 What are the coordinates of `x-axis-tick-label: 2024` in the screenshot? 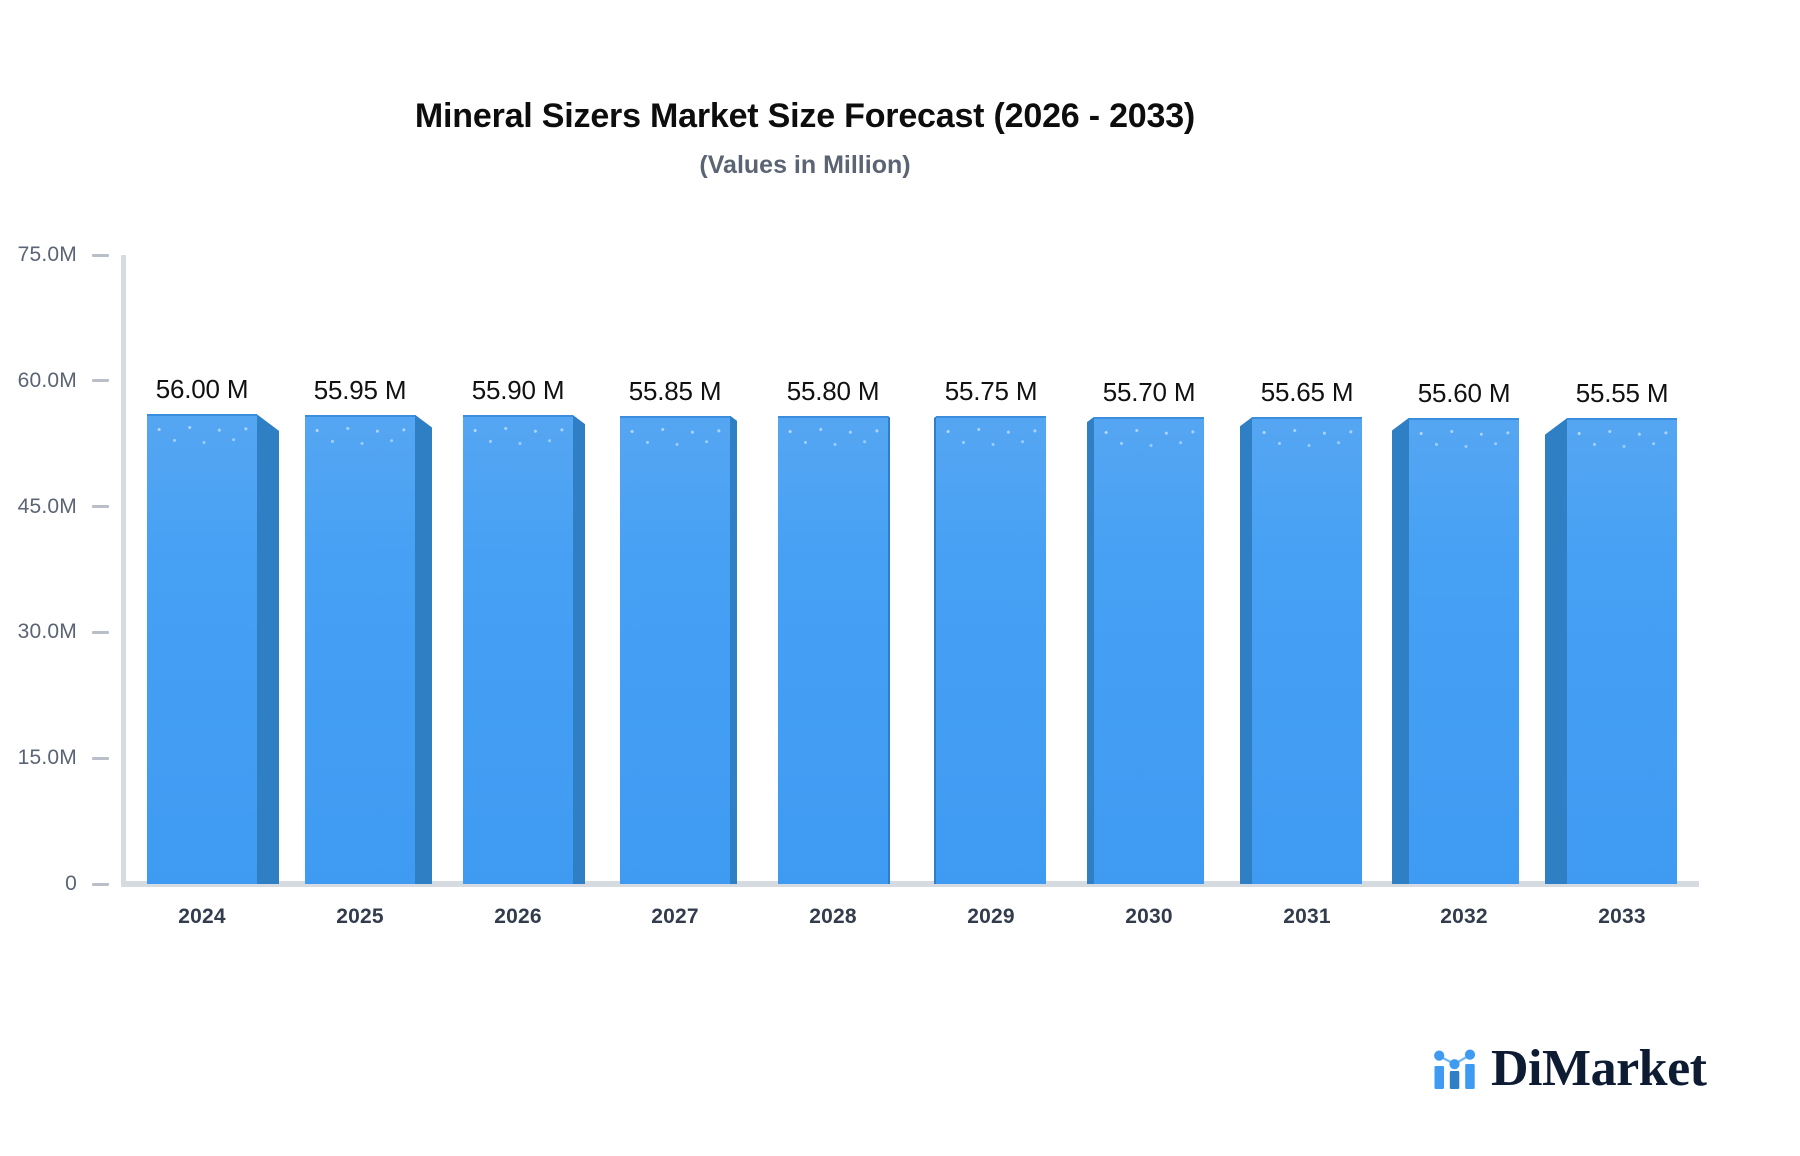 It's located at (202, 916).